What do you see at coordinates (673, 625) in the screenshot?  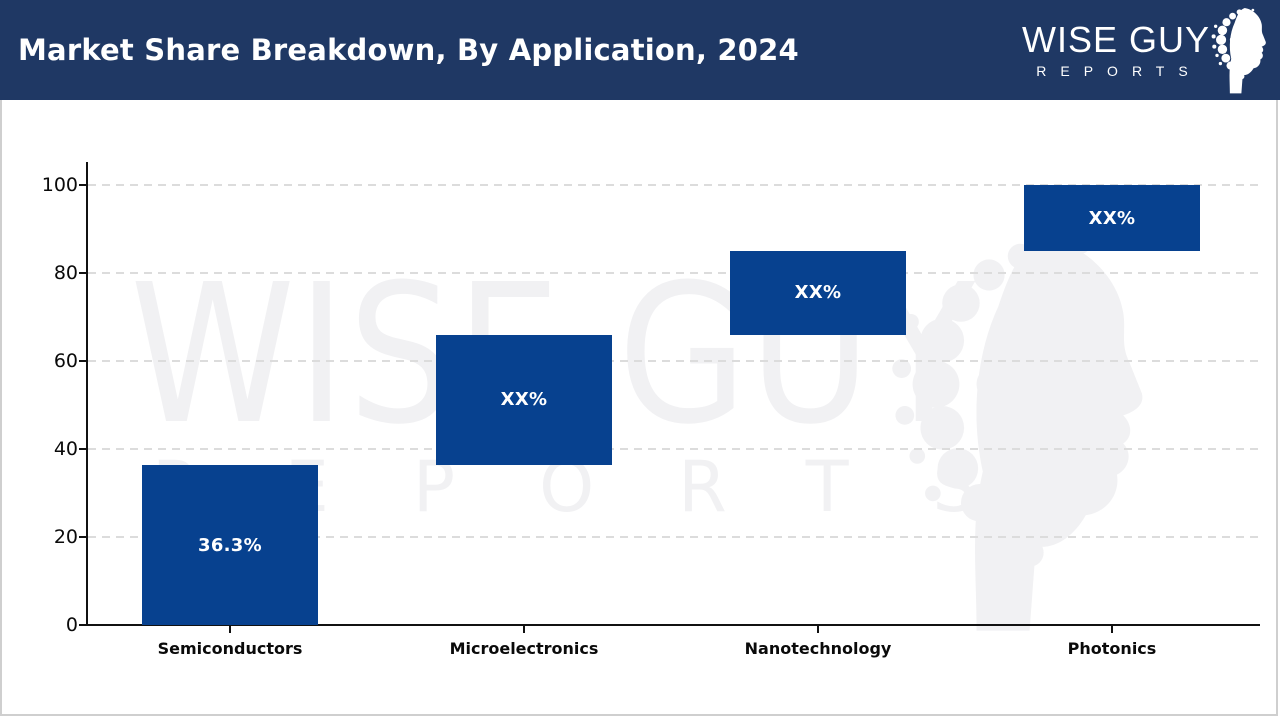 I see `x-axis-line` at bounding box center [673, 625].